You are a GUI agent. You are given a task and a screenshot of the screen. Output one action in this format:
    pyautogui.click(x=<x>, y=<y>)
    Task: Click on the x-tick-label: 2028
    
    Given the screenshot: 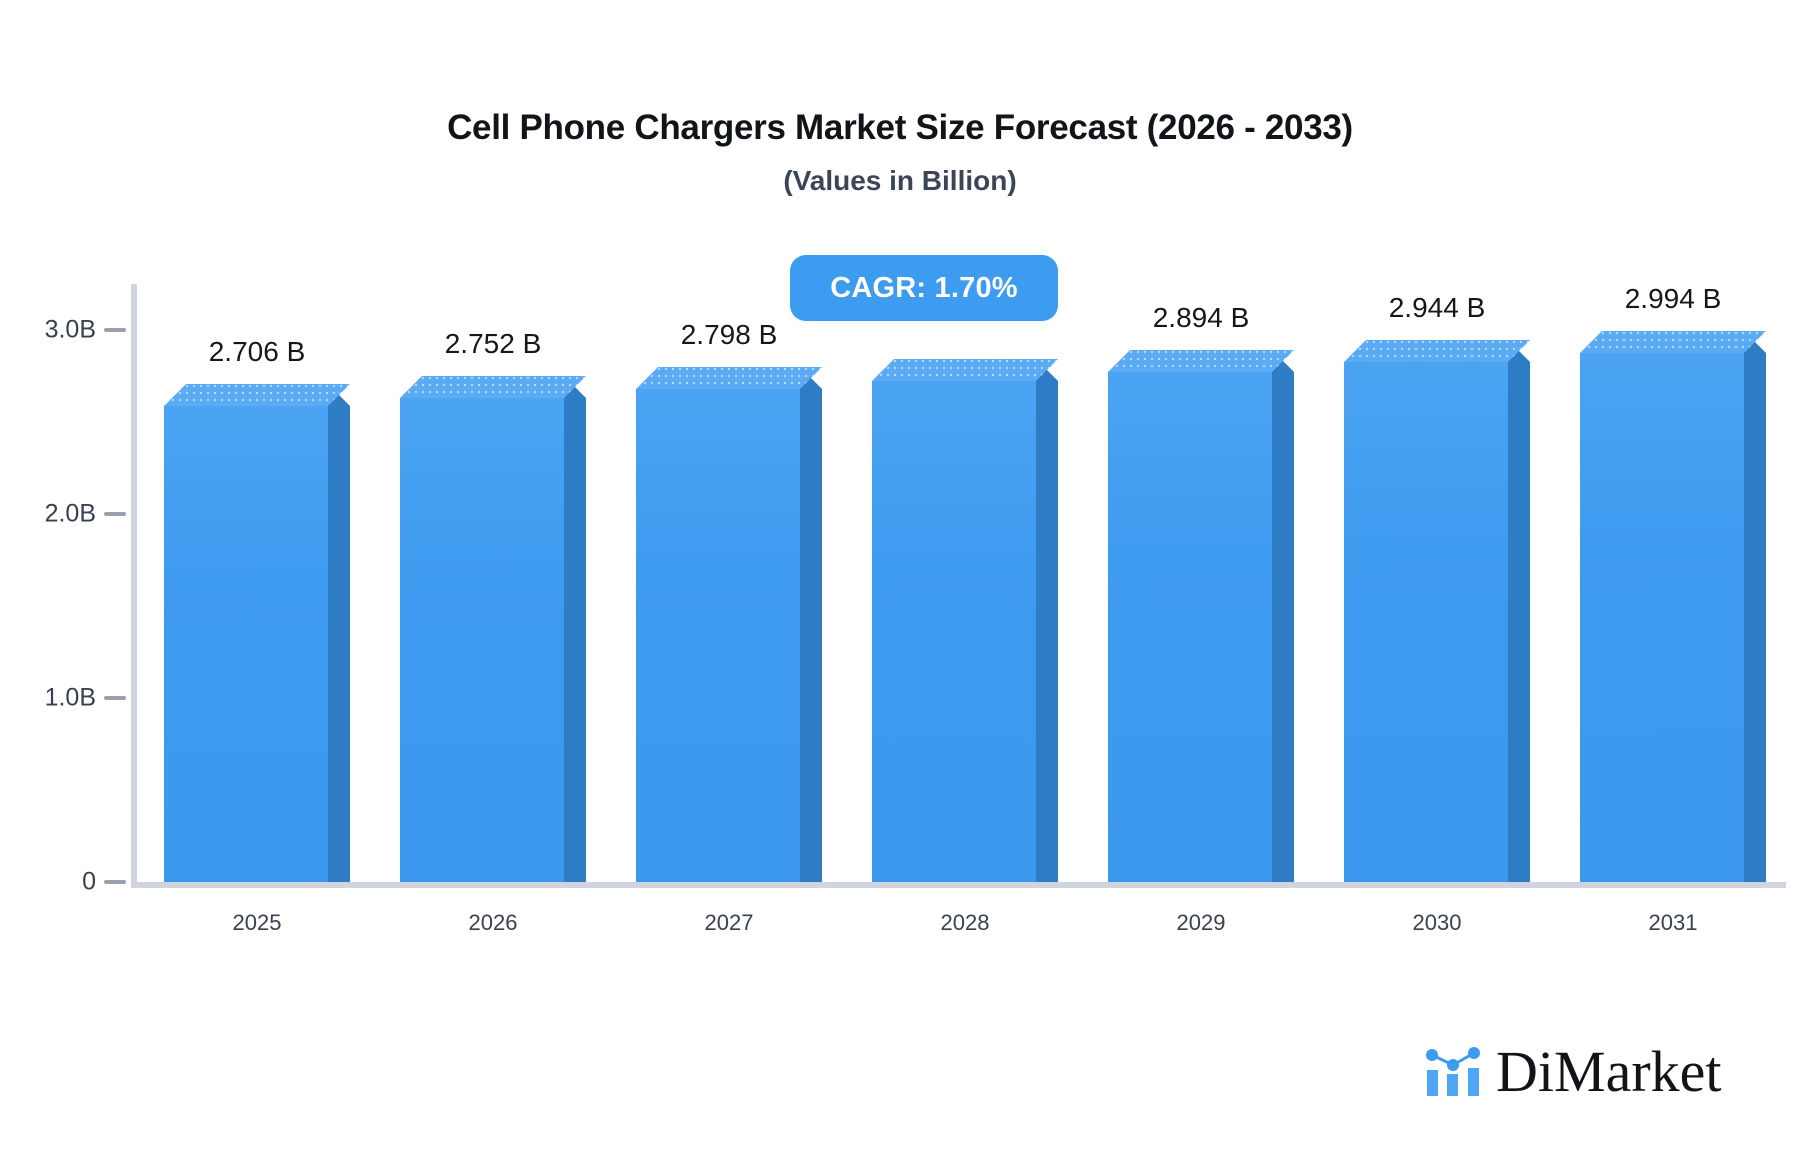 What is the action you would take?
    pyautogui.click(x=965, y=922)
    